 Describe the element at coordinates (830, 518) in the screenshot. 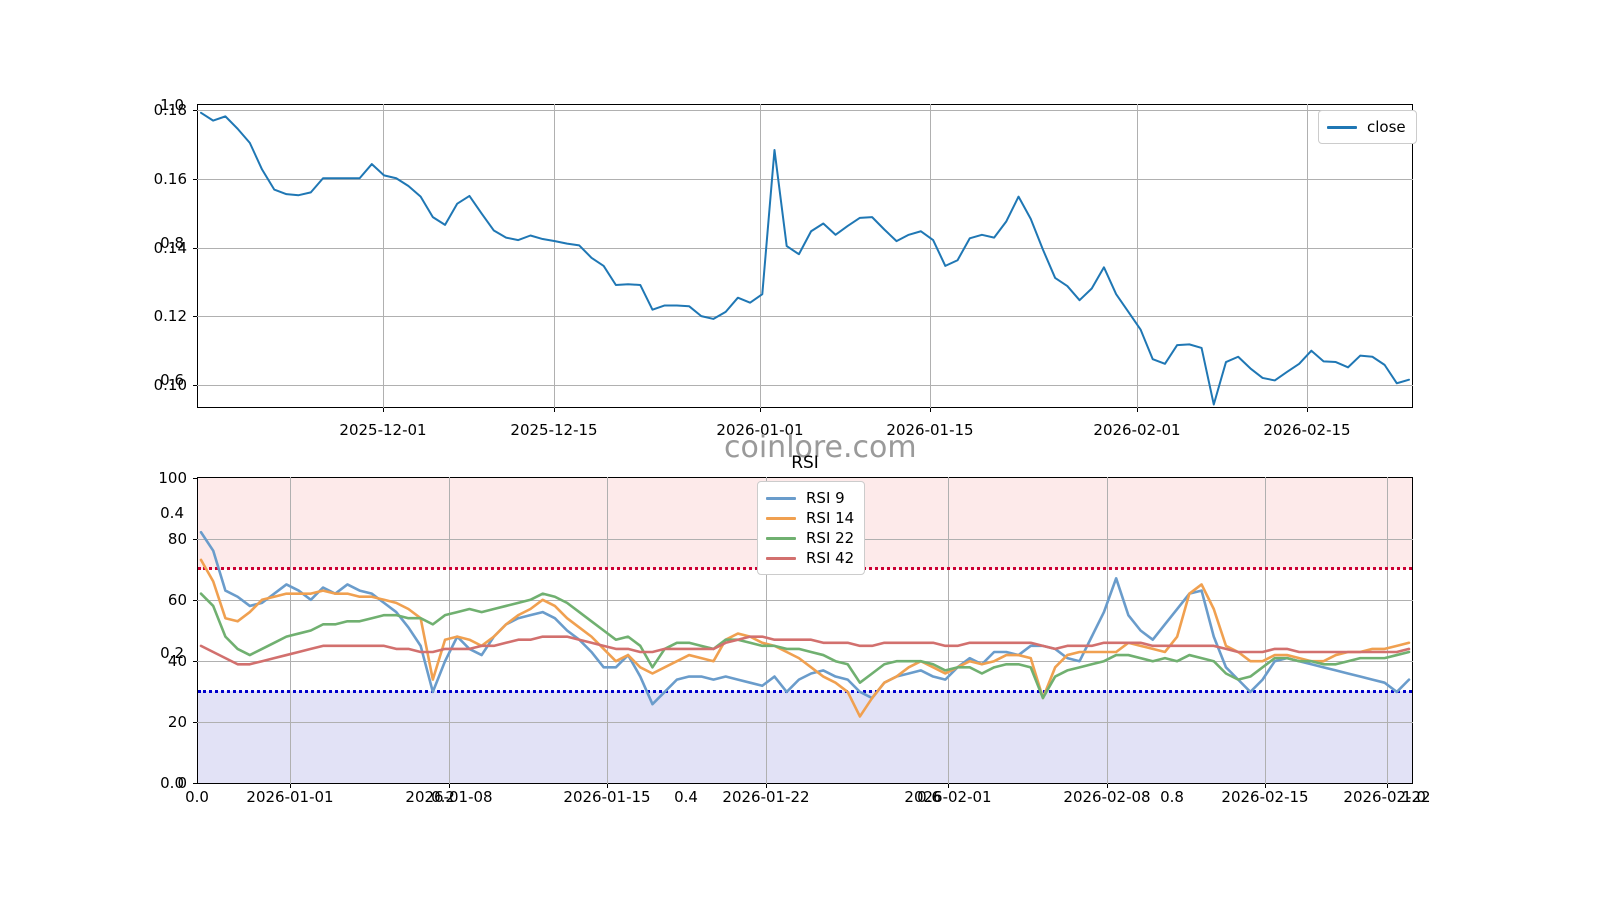

I see `legend-label: RSI 14` at that location.